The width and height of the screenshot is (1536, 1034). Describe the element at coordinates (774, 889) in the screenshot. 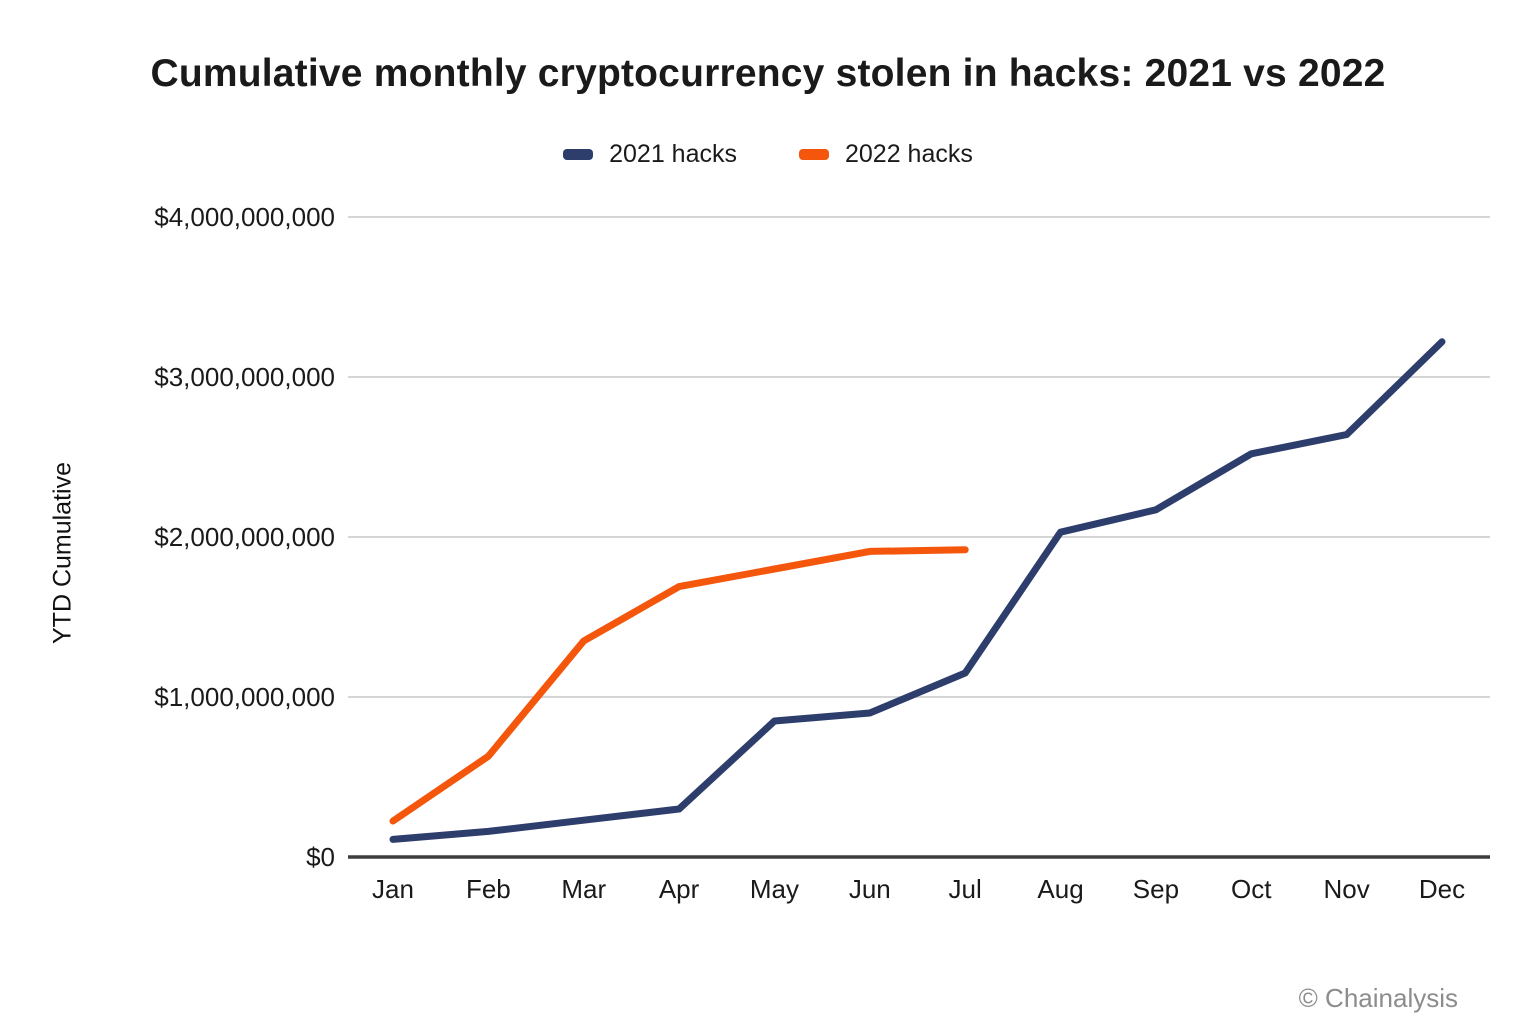

I see `x-tick-label: May` at that location.